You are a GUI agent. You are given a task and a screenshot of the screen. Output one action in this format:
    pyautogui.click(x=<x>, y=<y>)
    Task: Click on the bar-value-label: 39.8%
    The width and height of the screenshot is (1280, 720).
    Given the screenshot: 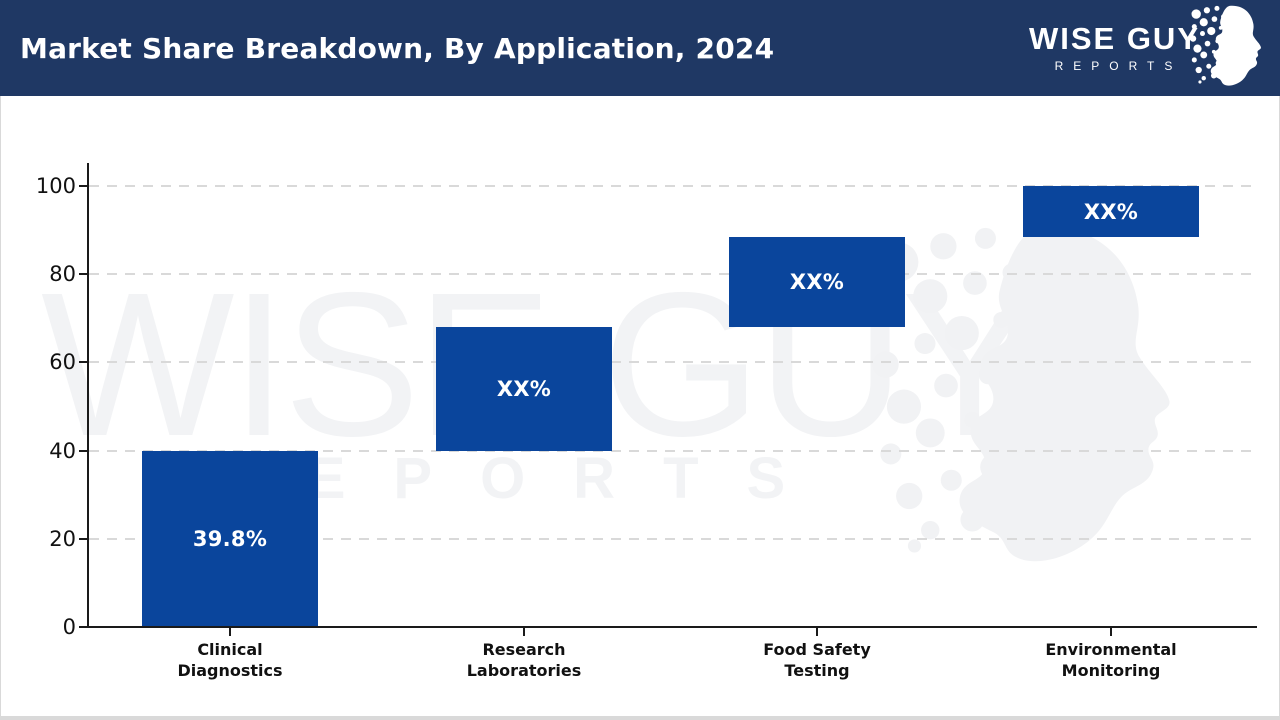 What is the action you would take?
    pyautogui.click(x=230, y=539)
    